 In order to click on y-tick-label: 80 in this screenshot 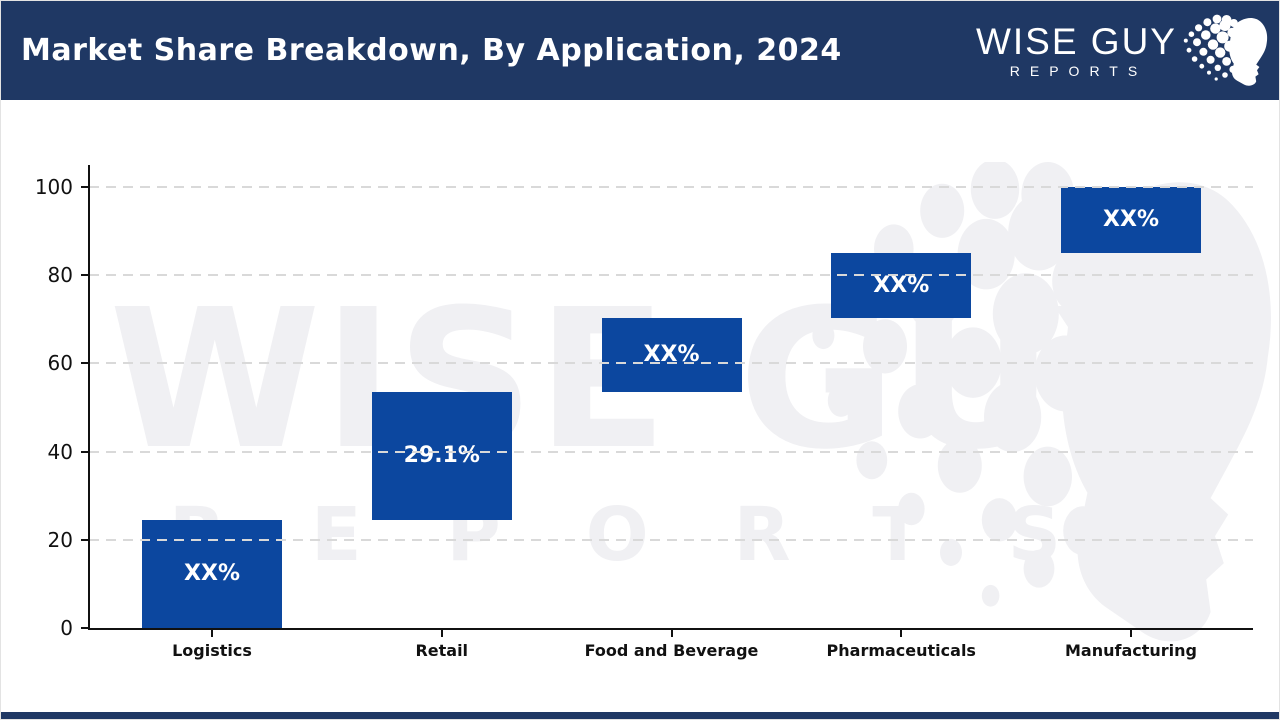, I will do `click(60, 275)`.